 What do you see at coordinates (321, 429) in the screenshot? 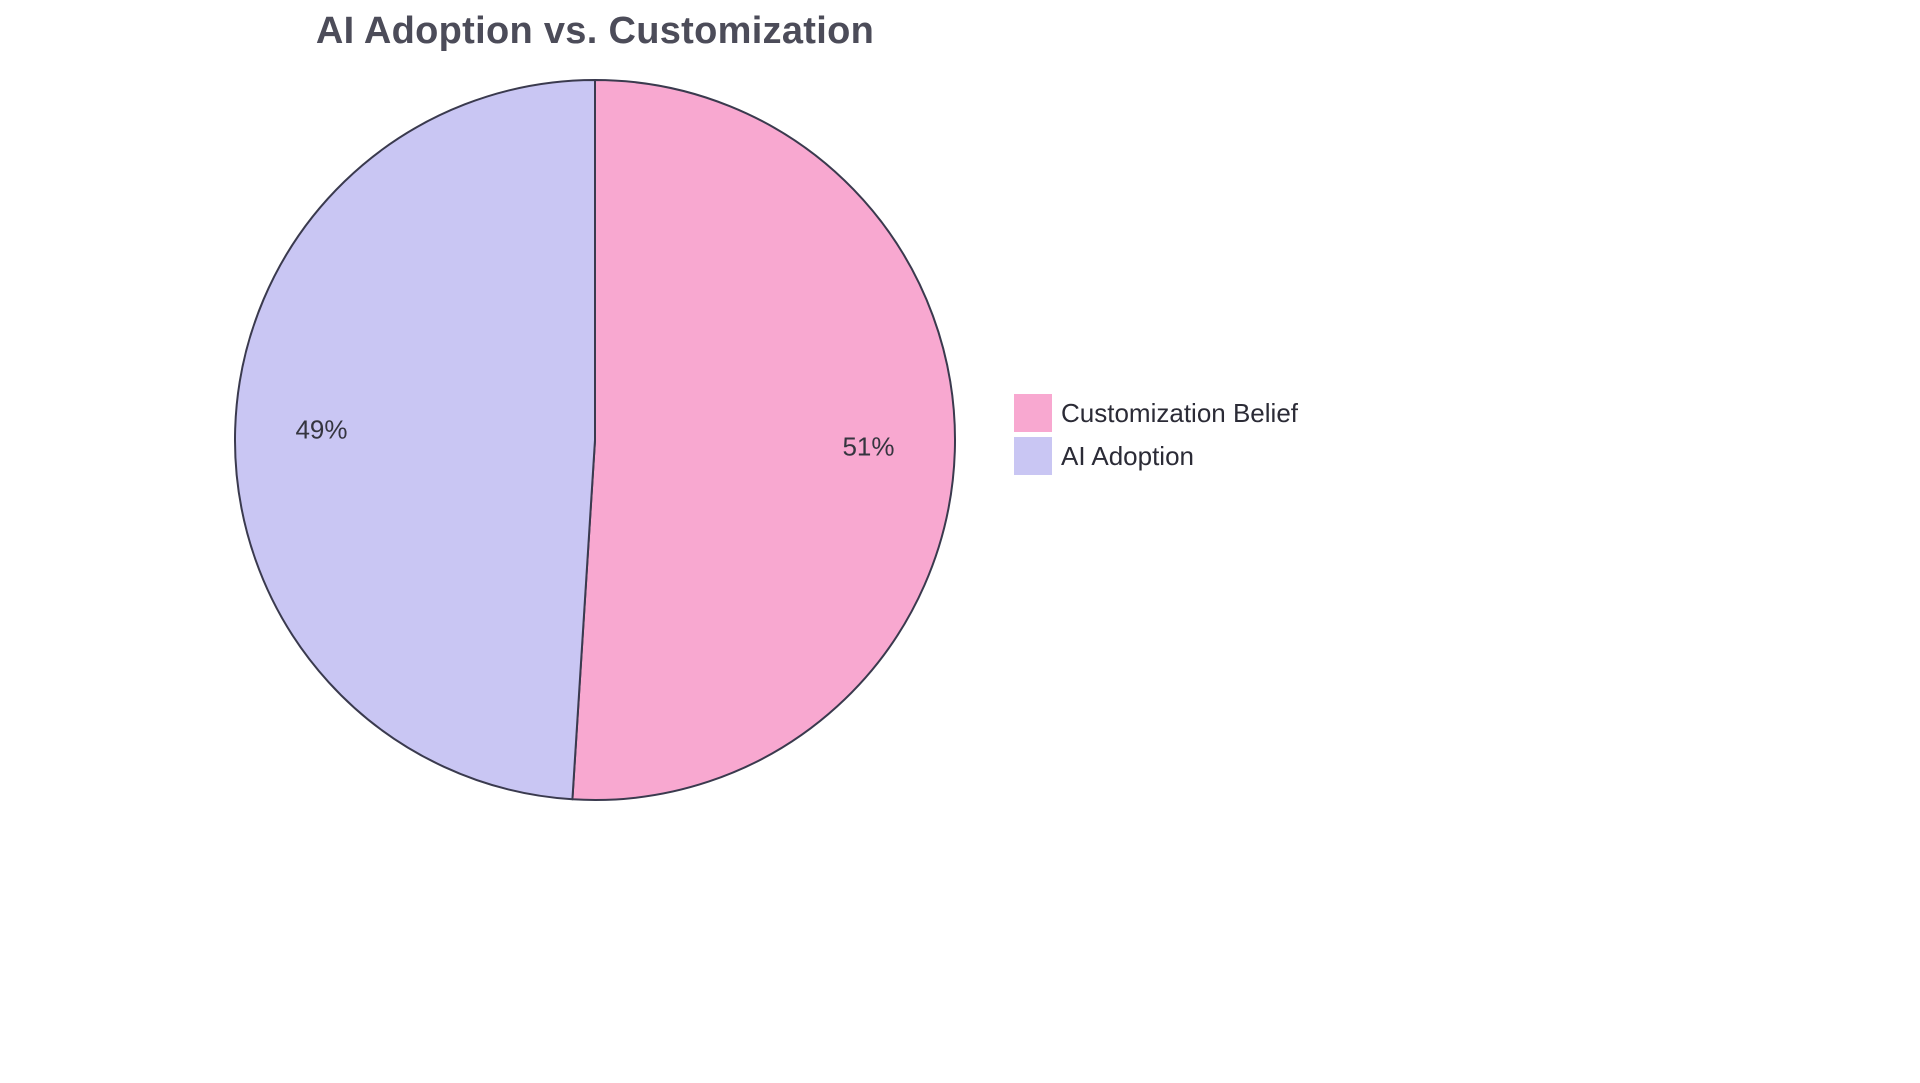
I see `pie-slice-percent-label: 49%` at bounding box center [321, 429].